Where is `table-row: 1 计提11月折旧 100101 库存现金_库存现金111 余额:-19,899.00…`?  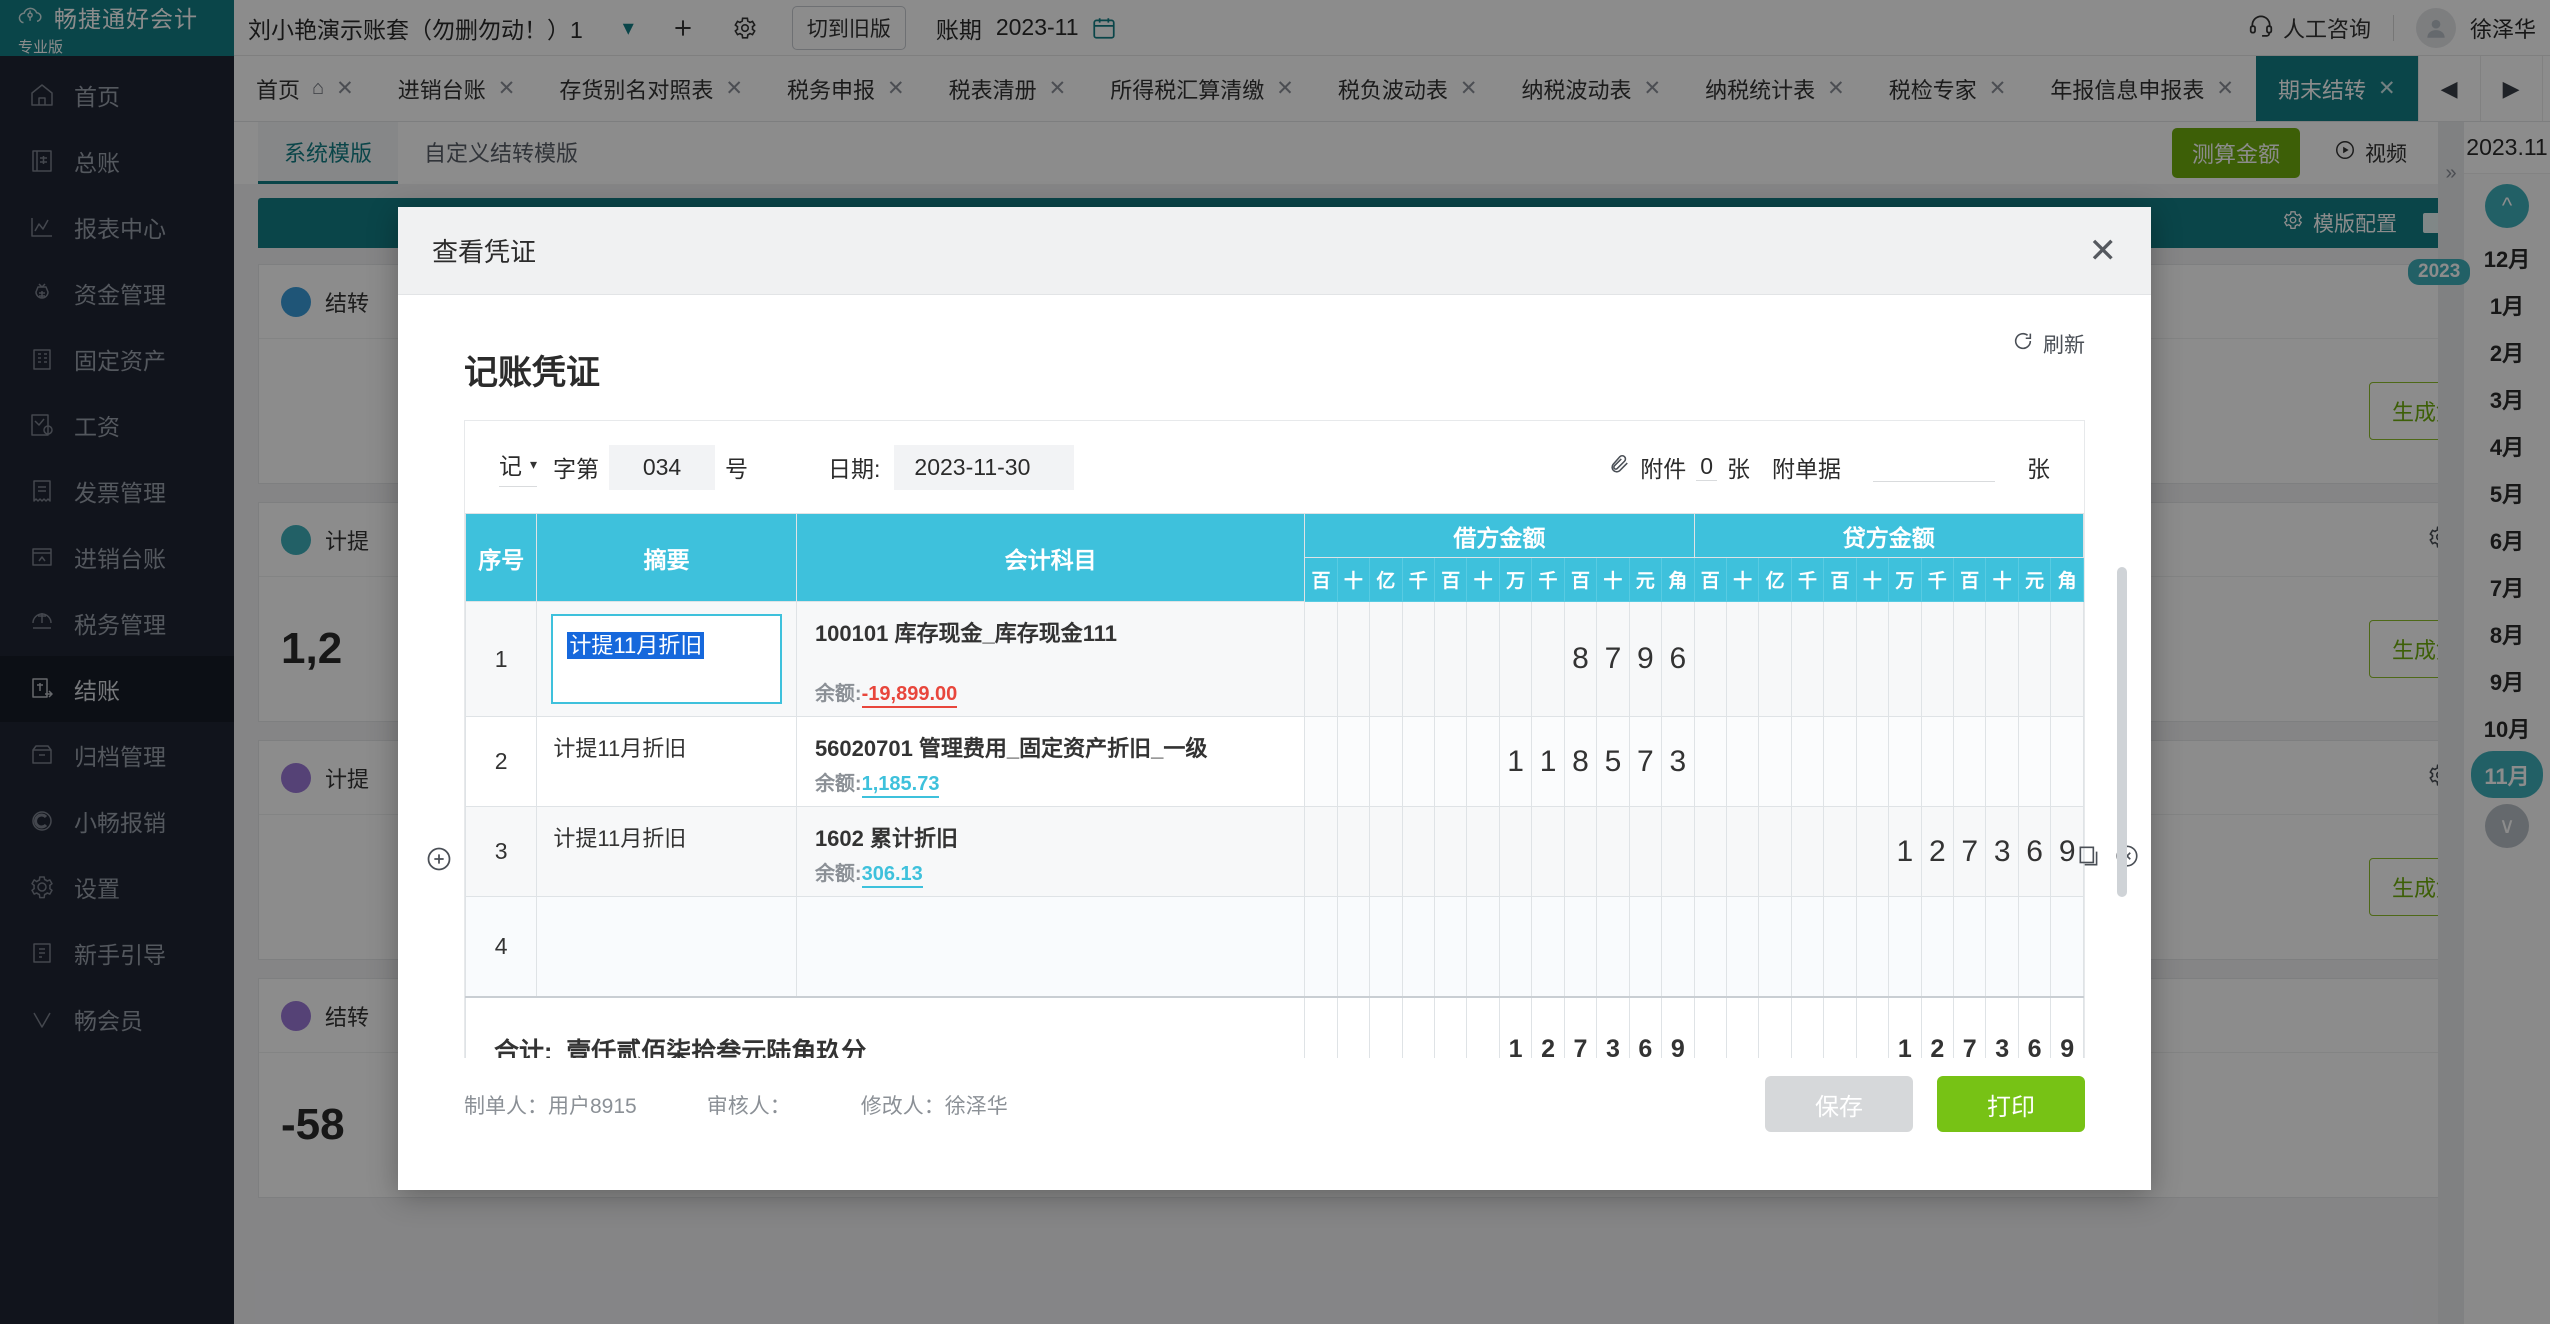
table-row: 1 计提11月折旧 100101 库存现金_库存现金111 余额:-19,899.00… is located at coordinates (1274, 659).